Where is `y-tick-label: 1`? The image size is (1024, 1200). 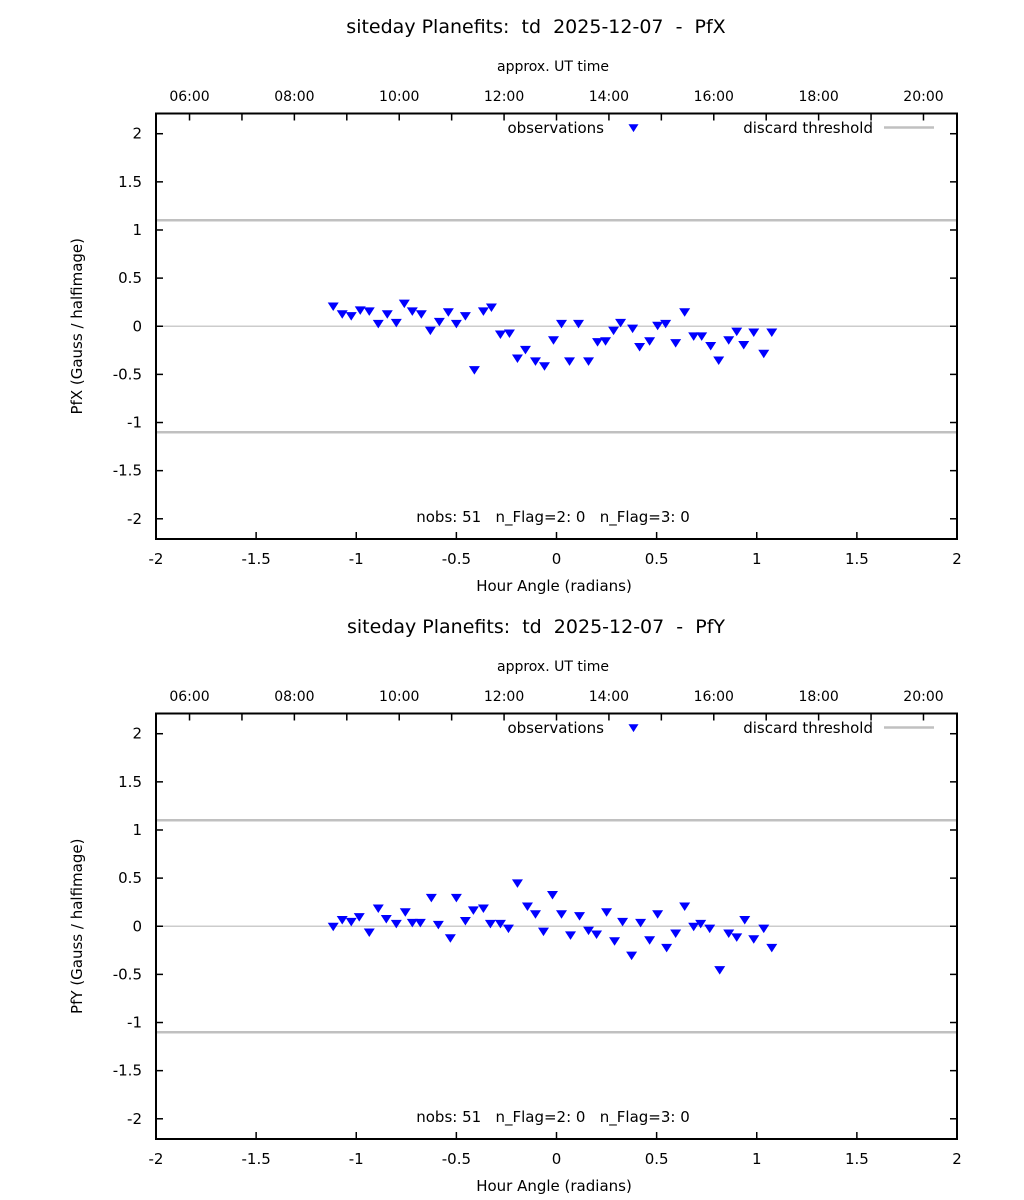 y-tick-label: 1 is located at coordinates (137, 230).